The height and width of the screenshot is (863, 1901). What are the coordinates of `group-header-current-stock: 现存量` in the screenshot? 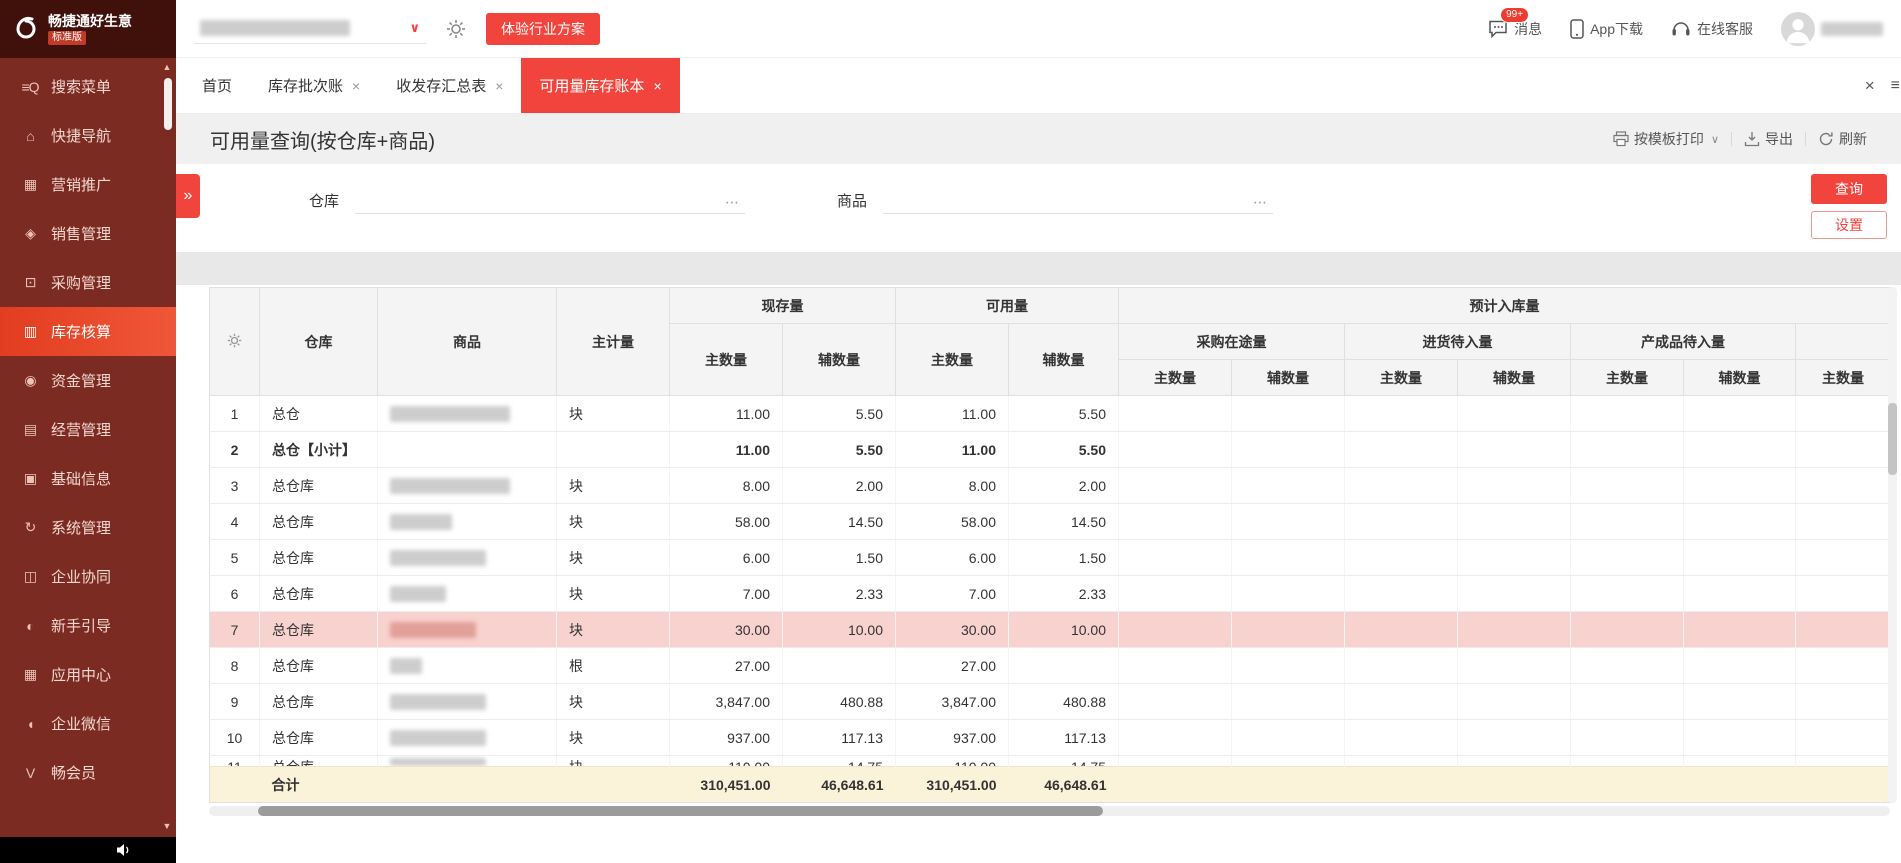 It's located at (782, 305).